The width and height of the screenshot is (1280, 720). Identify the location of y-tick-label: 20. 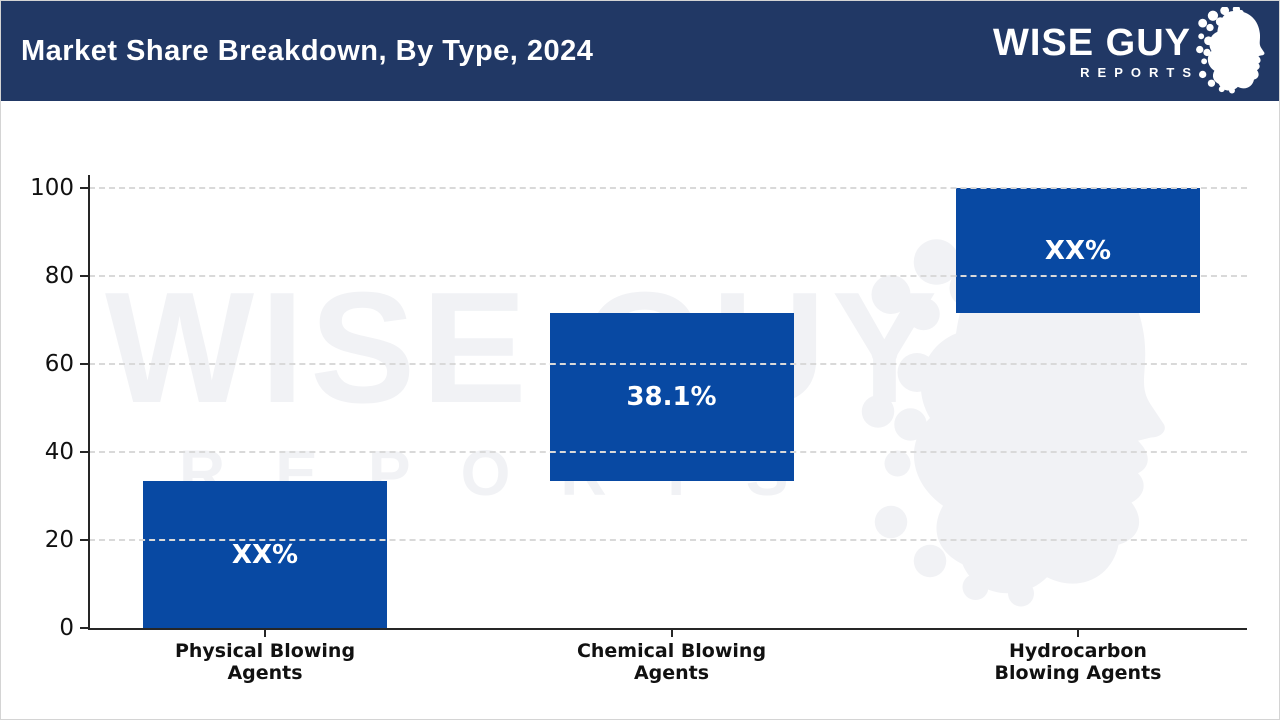
(59, 540).